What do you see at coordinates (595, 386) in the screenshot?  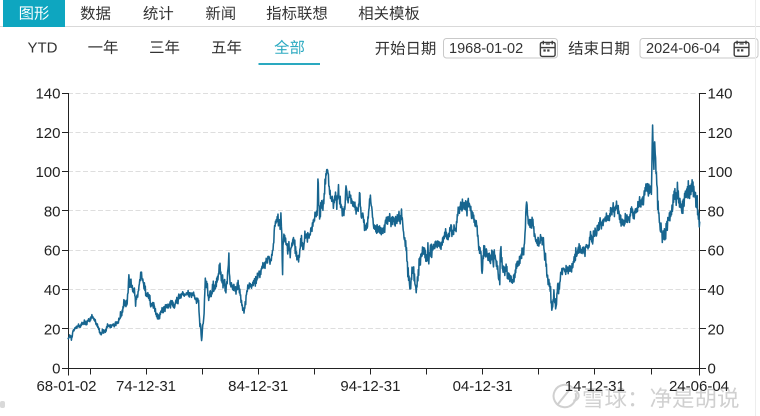 I see `svg-text: 14-12-31` at bounding box center [595, 386].